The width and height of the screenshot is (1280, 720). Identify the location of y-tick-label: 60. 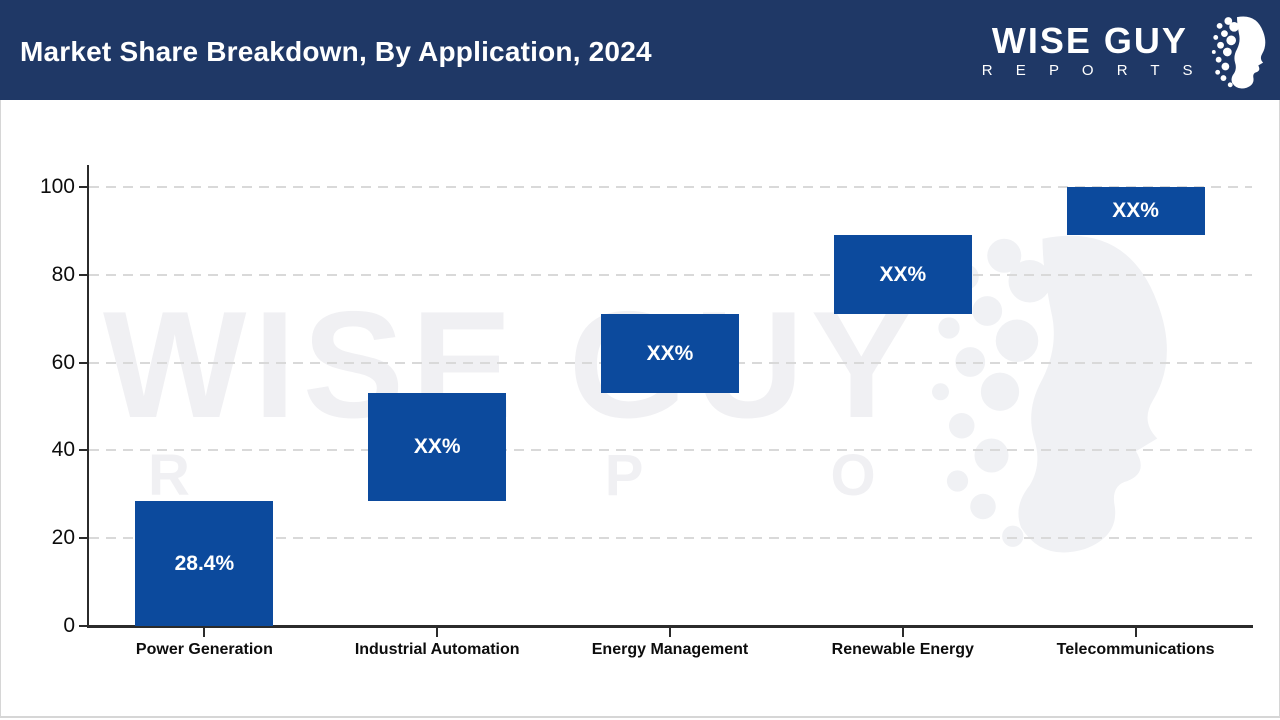
(63, 362).